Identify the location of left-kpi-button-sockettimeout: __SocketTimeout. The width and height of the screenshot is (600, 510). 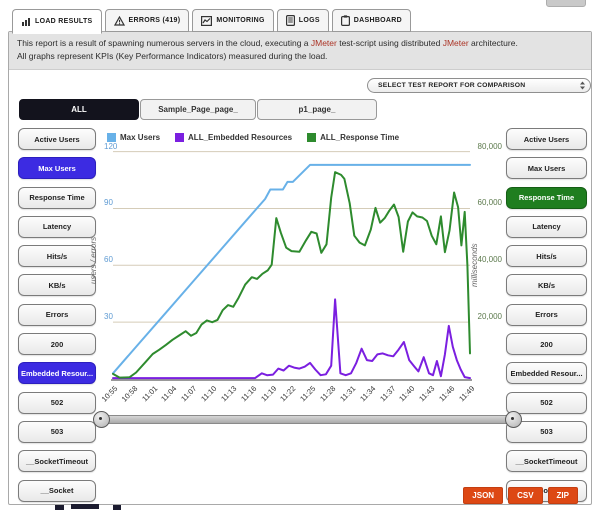
(57, 461).